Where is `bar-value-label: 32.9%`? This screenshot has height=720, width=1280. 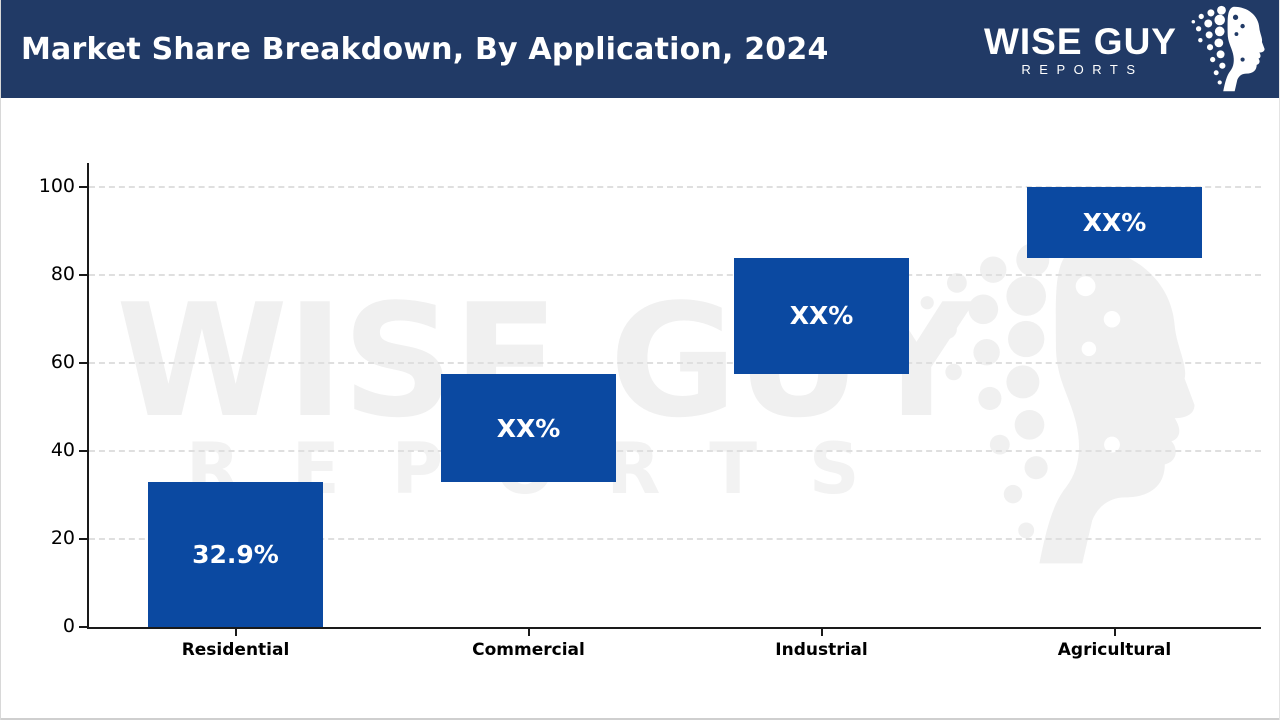 bar-value-label: 32.9% is located at coordinates (235, 555).